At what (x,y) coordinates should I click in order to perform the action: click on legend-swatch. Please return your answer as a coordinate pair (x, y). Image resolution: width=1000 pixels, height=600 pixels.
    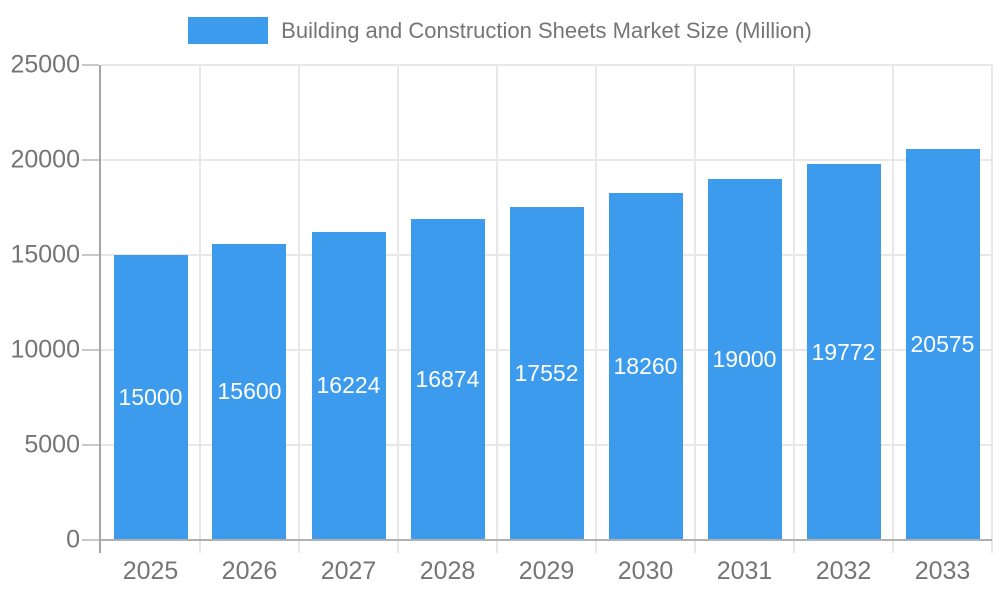
    Looking at the image, I should click on (228, 30).